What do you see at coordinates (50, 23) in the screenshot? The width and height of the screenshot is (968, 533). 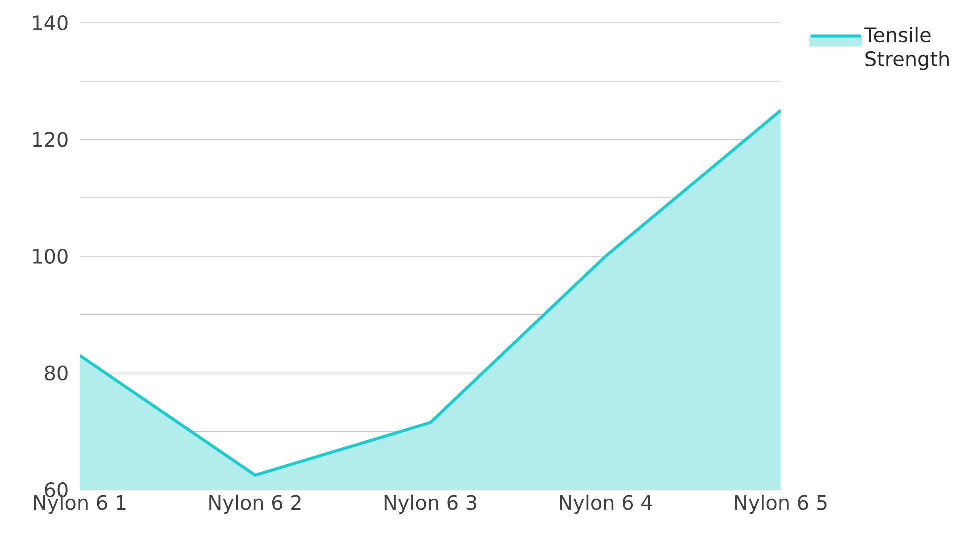 I see `y-tick-label: 140` at bounding box center [50, 23].